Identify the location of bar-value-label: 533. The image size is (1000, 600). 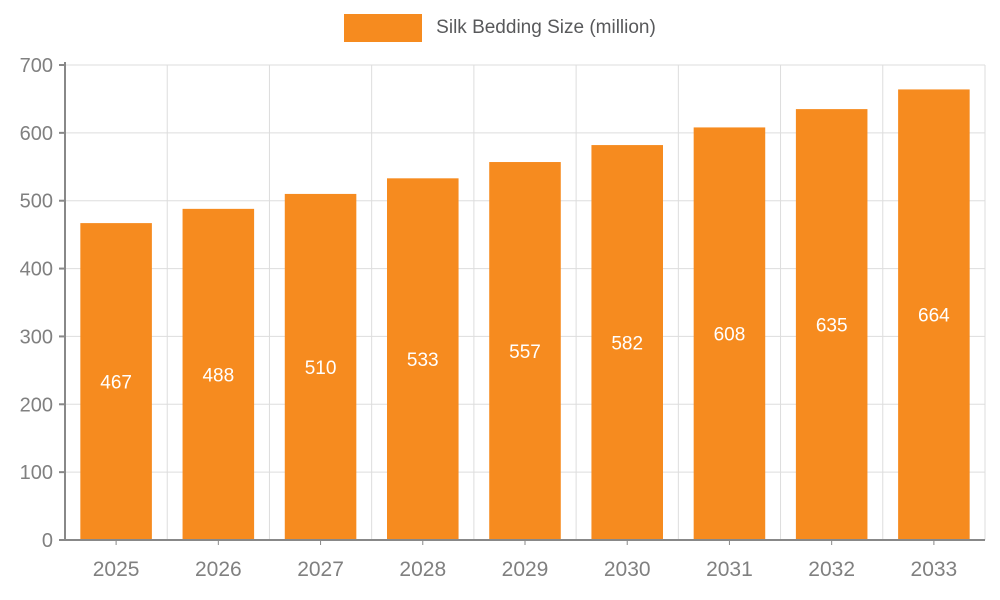
(423, 360).